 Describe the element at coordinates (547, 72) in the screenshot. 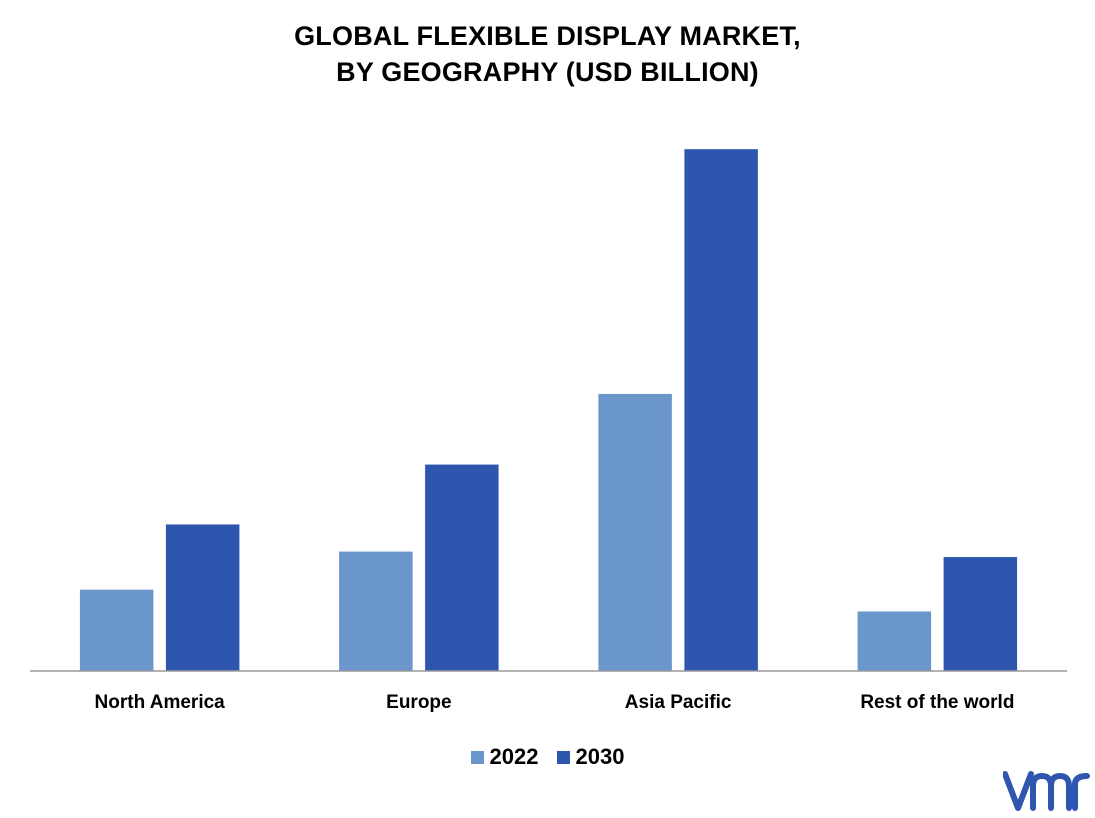

I see `chart-title-line-2: BY GEOGRAPHY (USD BILLION)` at that location.